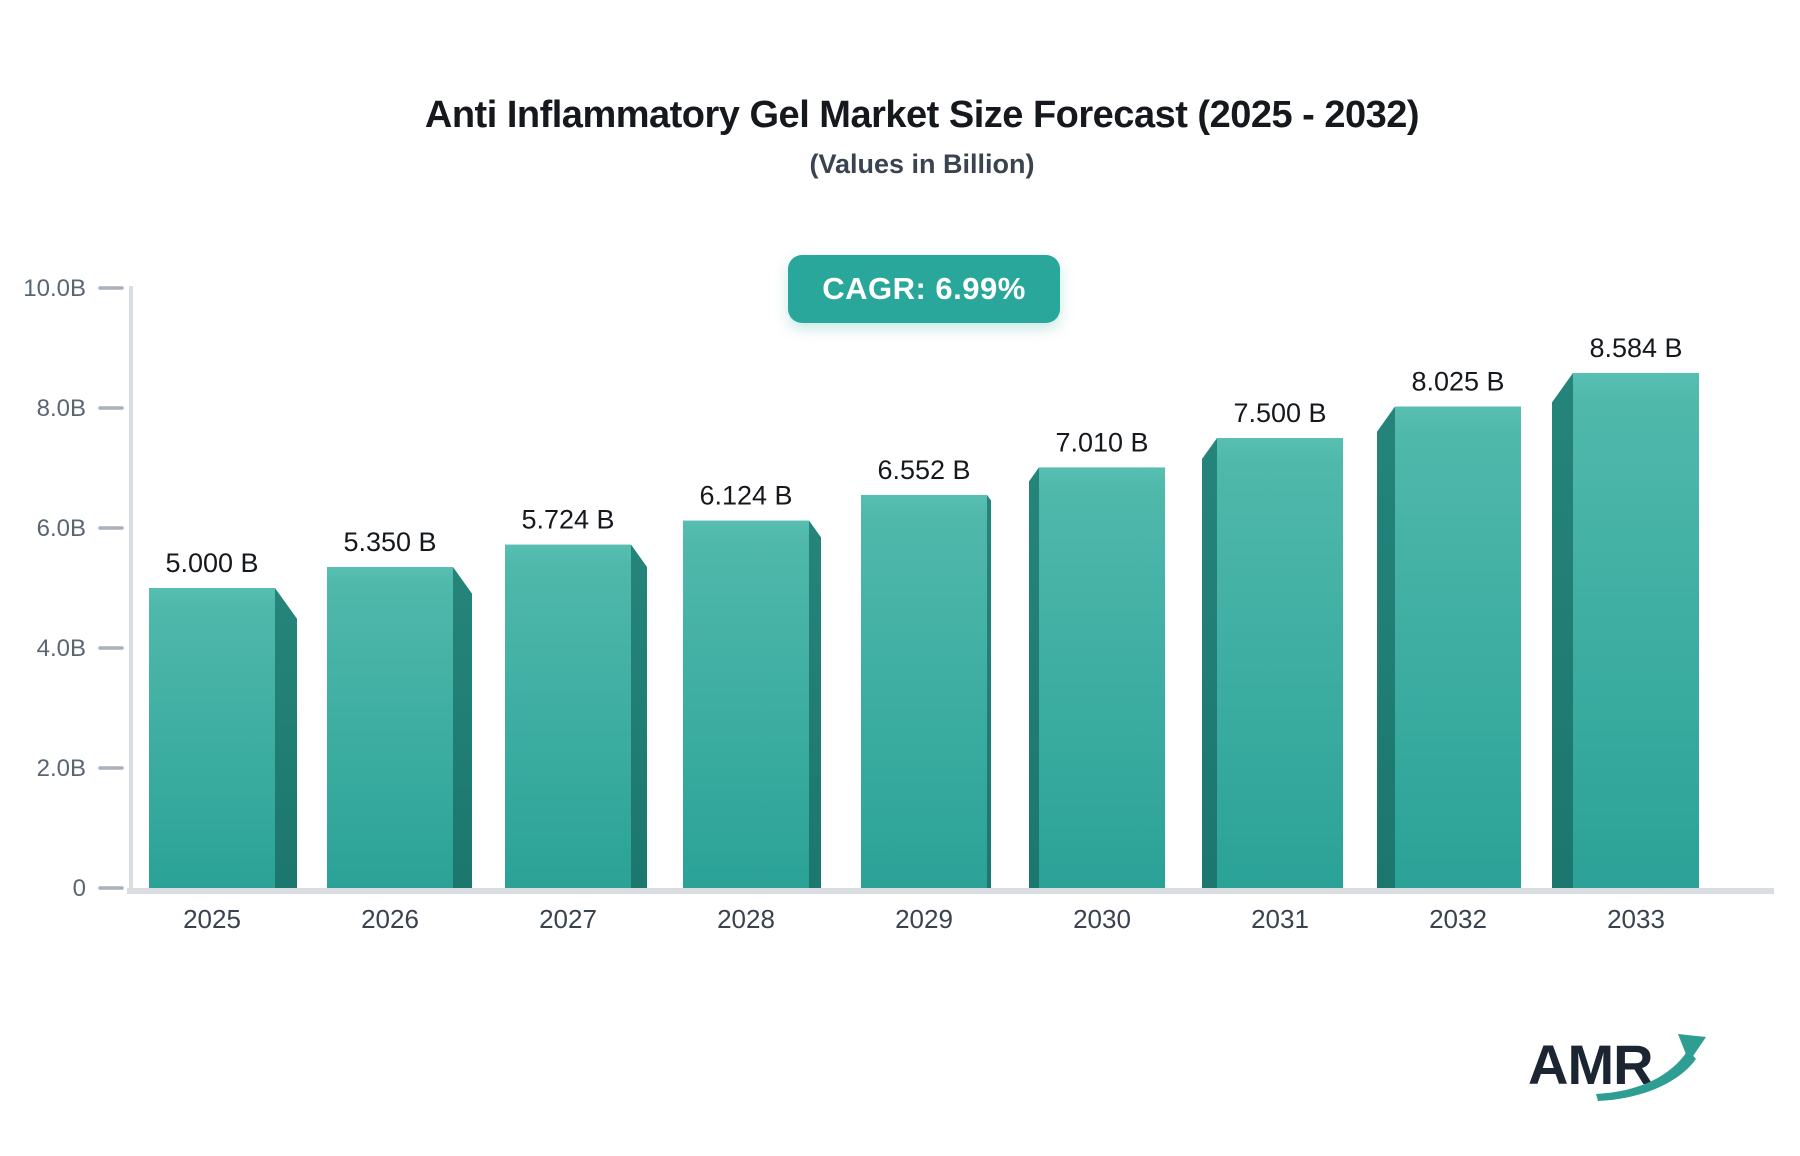 The image size is (1800, 1156). I want to click on bar-group-2029: 6.552 B 2029, so click(926, 694).